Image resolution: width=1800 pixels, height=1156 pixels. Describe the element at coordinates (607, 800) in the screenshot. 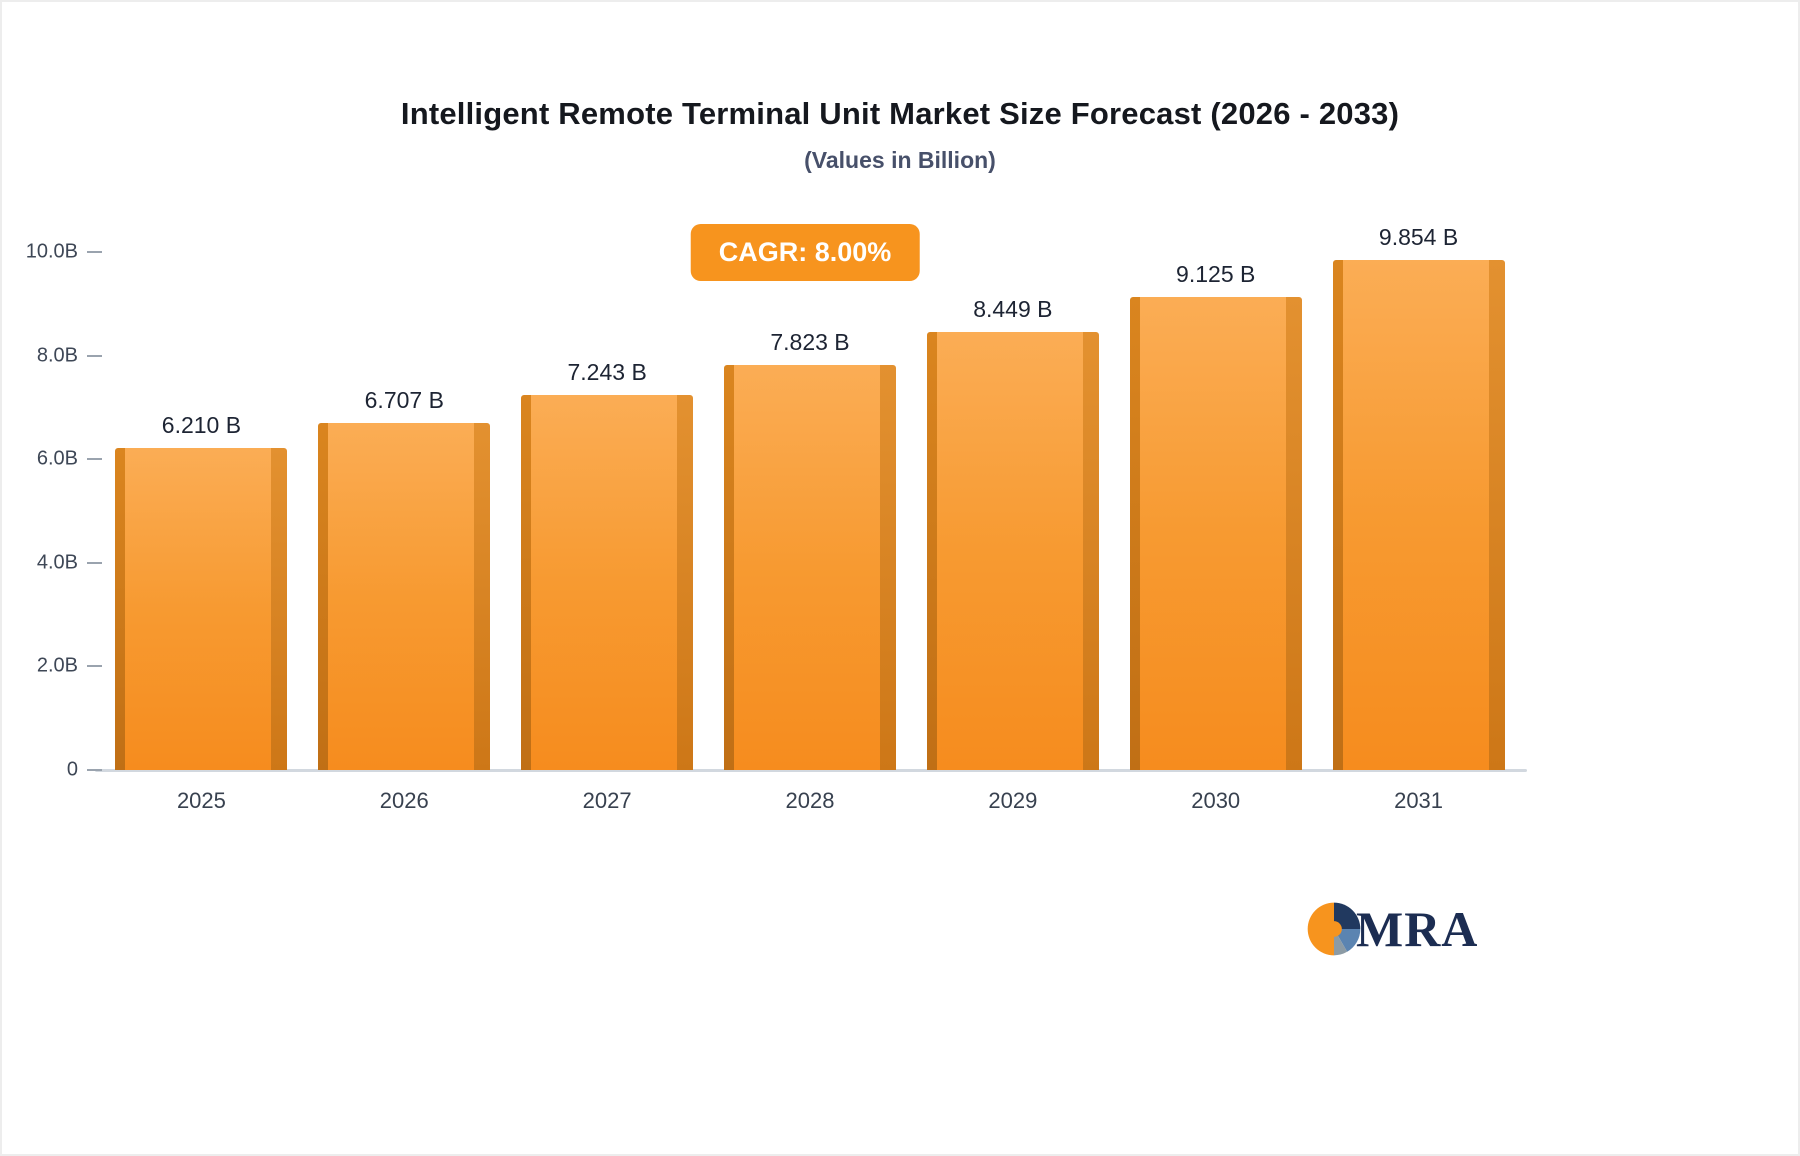

I see `x-axis-label: 2027` at that location.